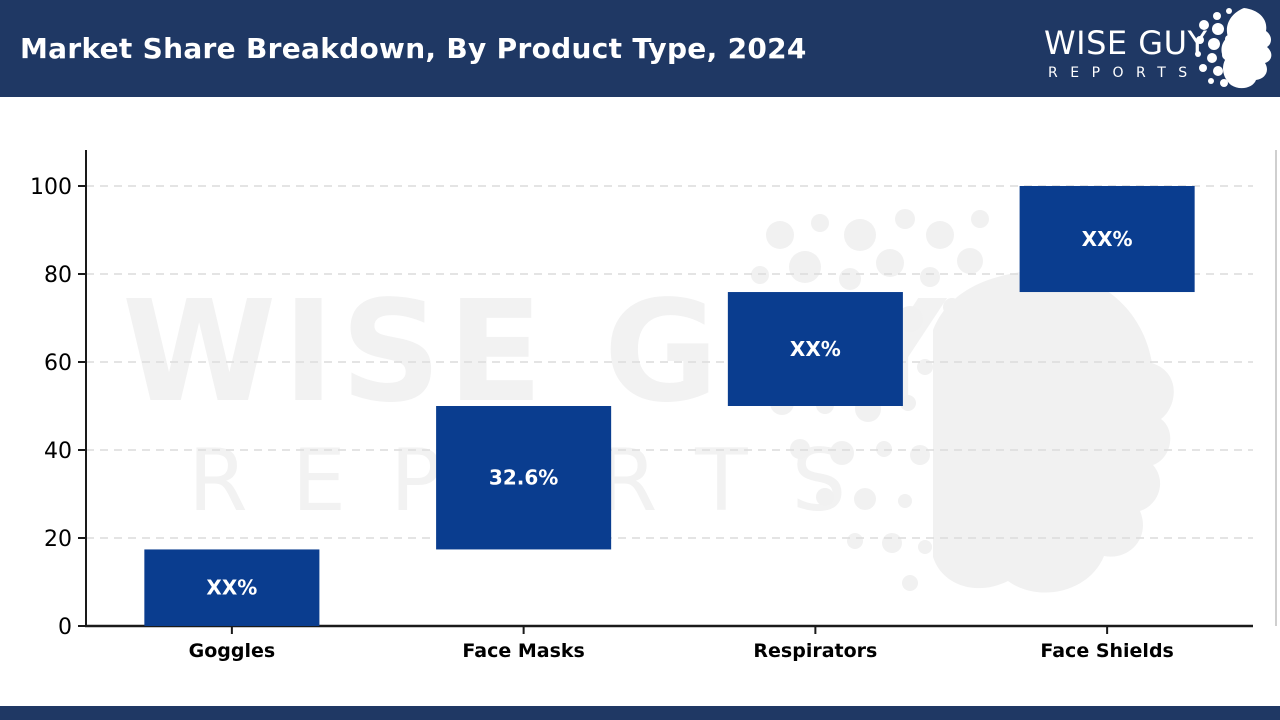 The width and height of the screenshot is (1280, 720). What do you see at coordinates (58, 539) in the screenshot?
I see `y-axis-tick-label: 20` at bounding box center [58, 539].